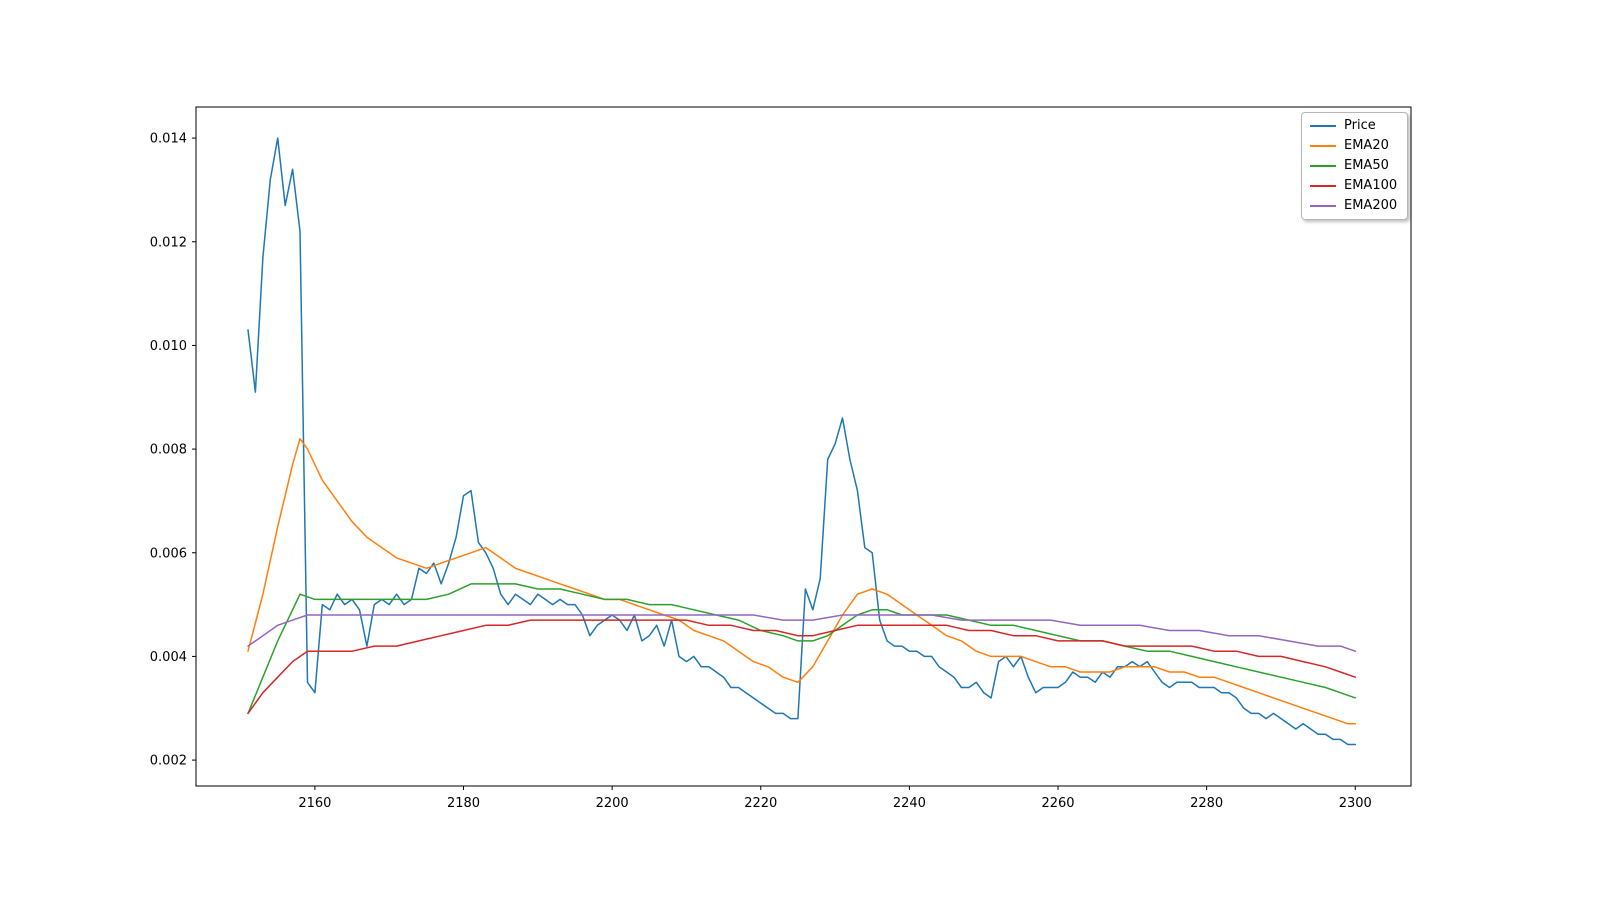 This screenshot has height=900, width=1600. What do you see at coordinates (760, 803) in the screenshot?
I see `x-tick-label: 2220` at bounding box center [760, 803].